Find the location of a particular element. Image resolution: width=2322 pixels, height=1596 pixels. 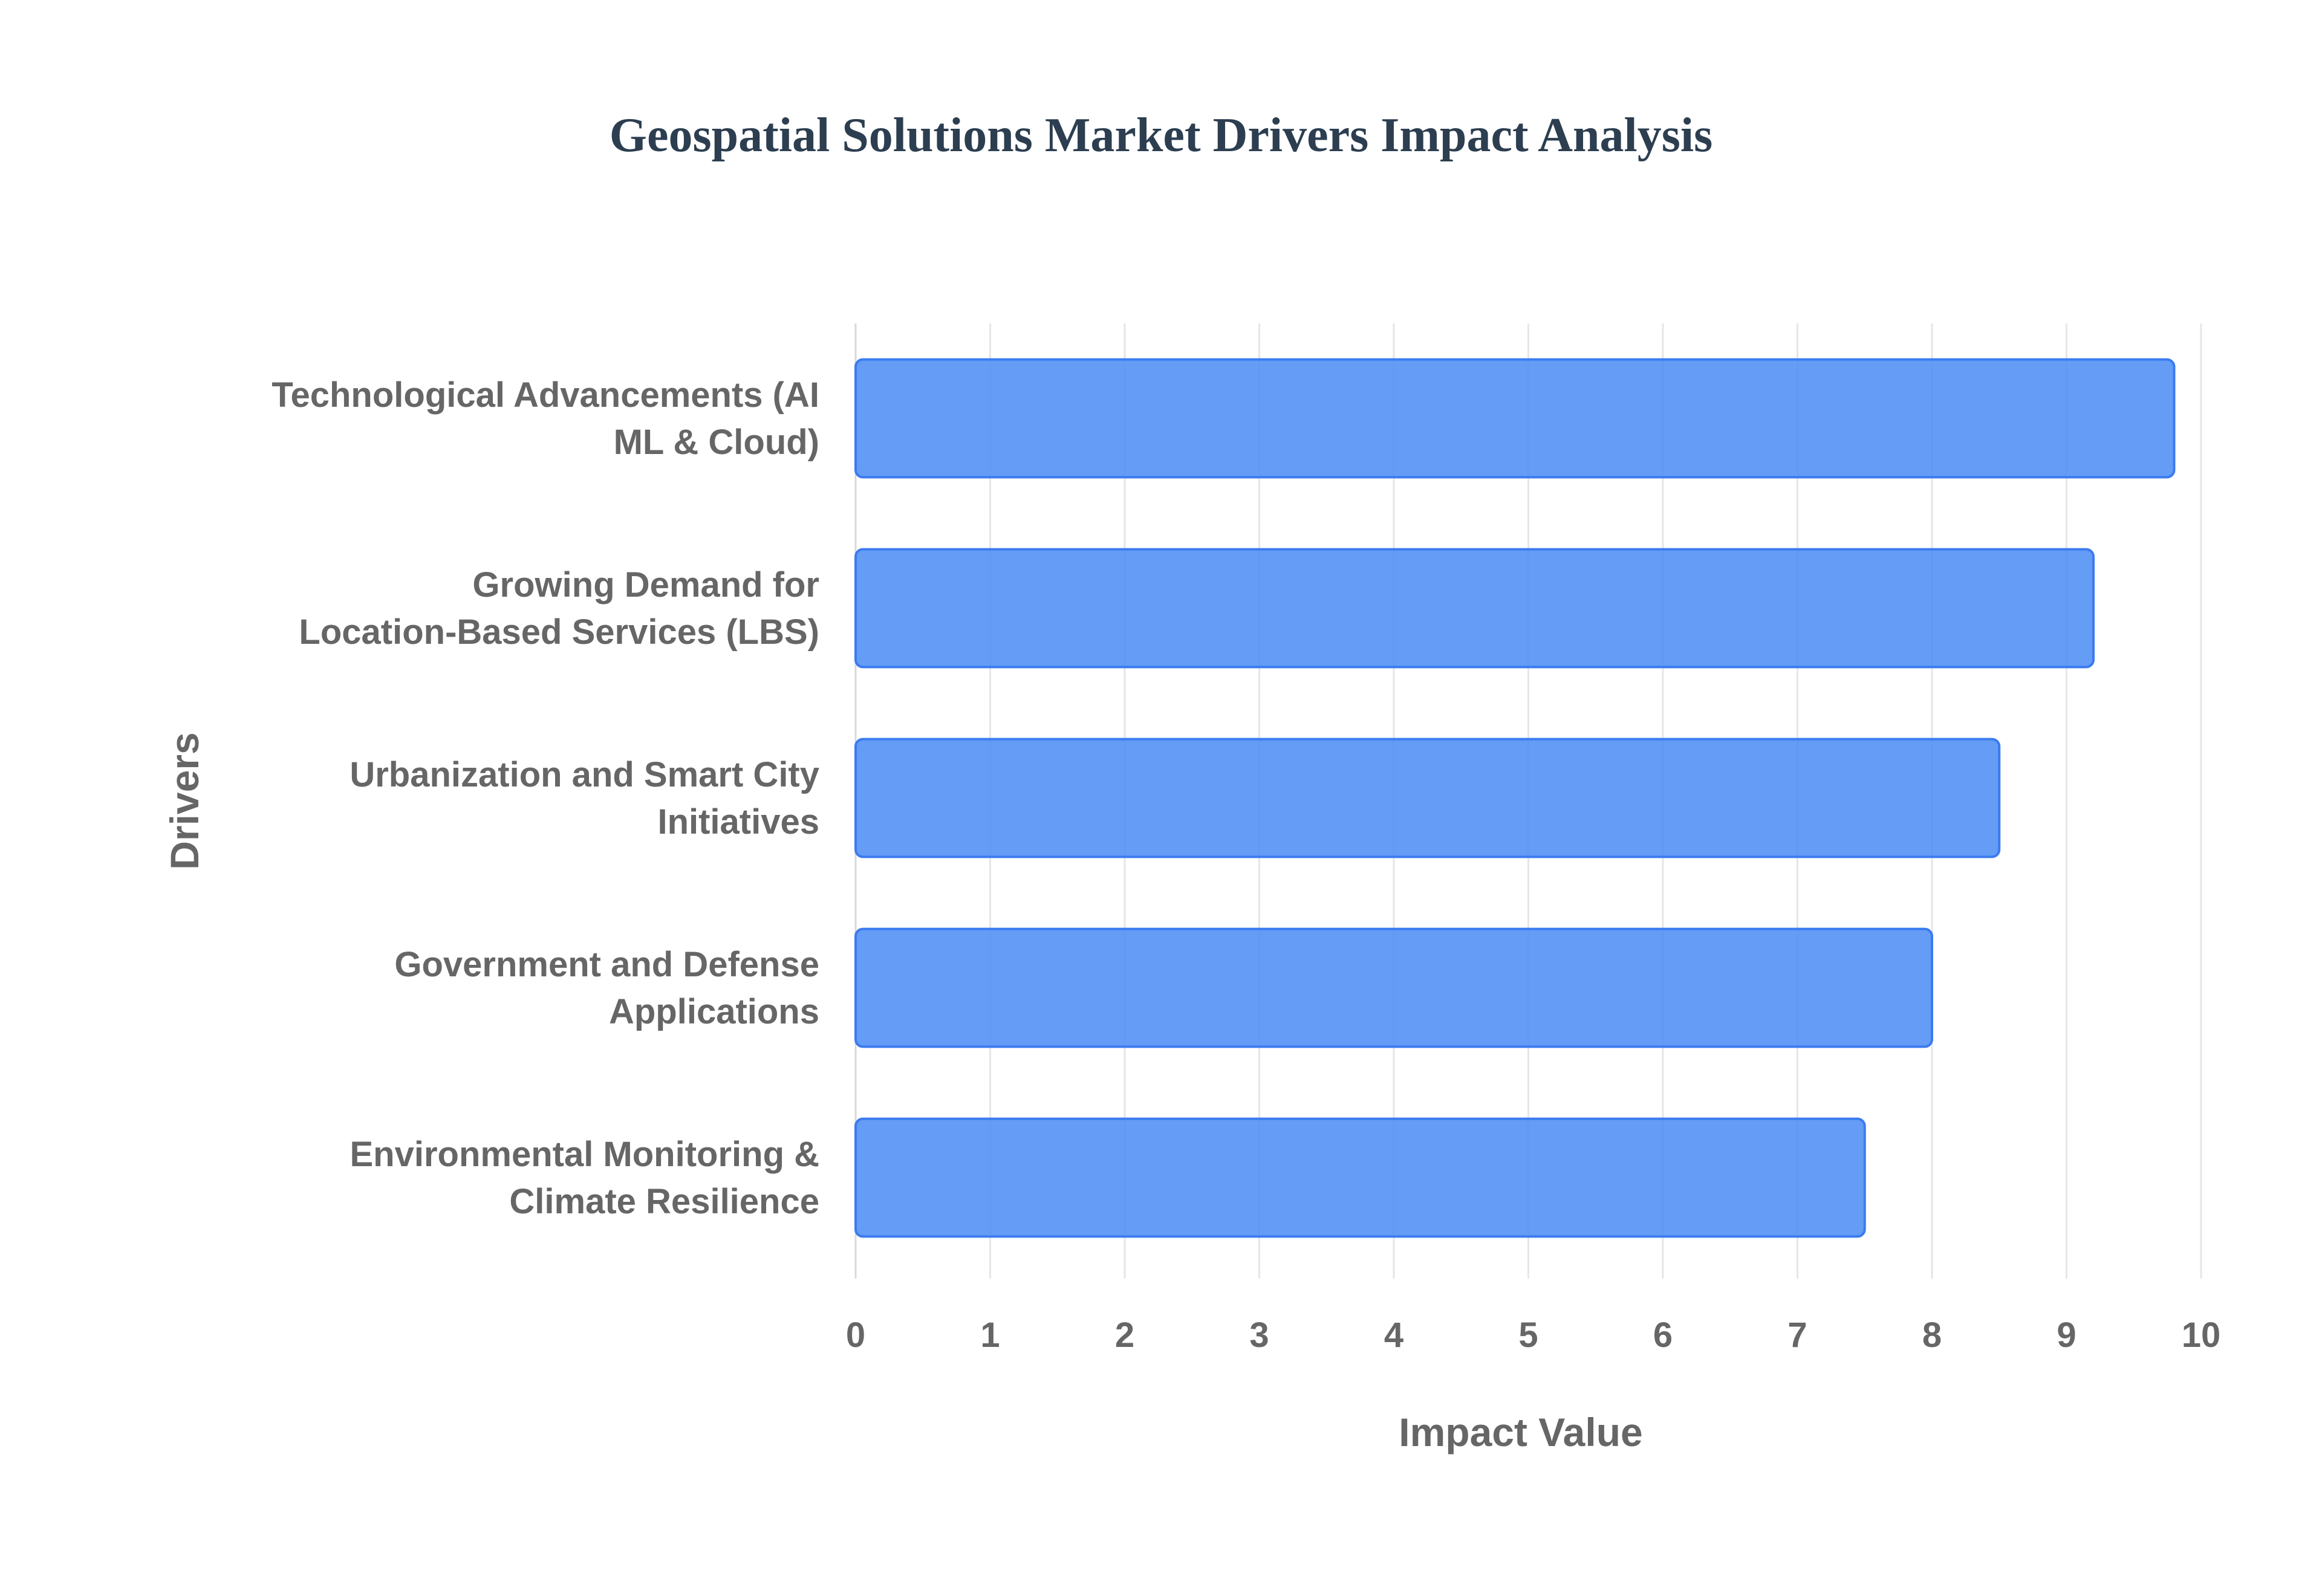

category-label-1-line-1: Location-Based Services (LBS) is located at coordinates (559, 632).